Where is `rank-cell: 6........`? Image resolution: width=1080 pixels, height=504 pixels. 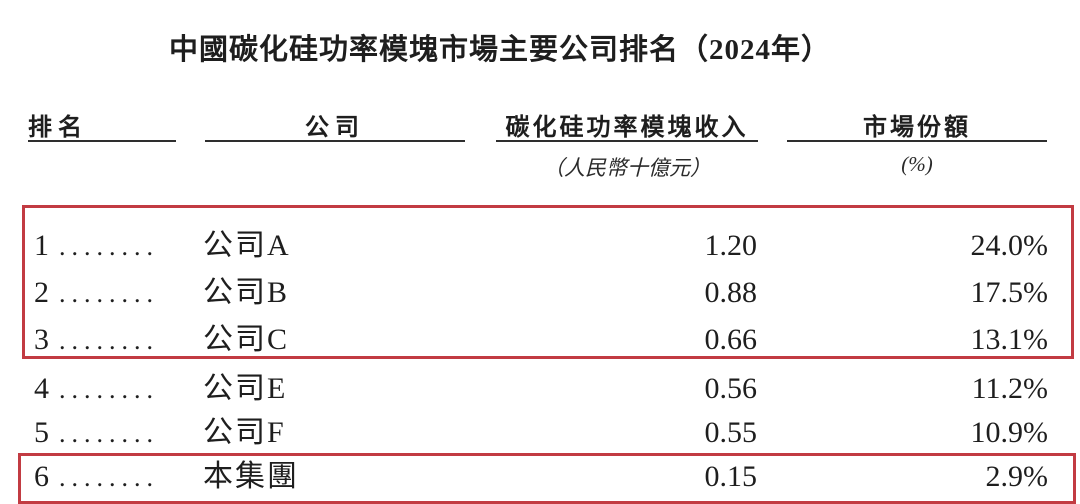
rank-cell: 6........ is located at coordinates (96, 477).